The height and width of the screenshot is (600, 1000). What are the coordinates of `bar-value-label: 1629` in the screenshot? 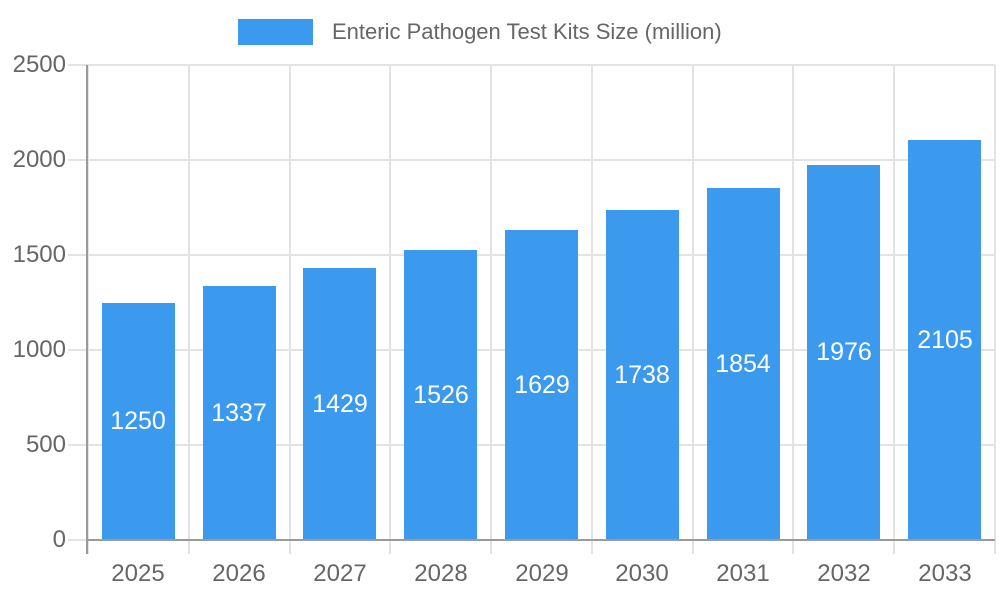 It's located at (542, 385).